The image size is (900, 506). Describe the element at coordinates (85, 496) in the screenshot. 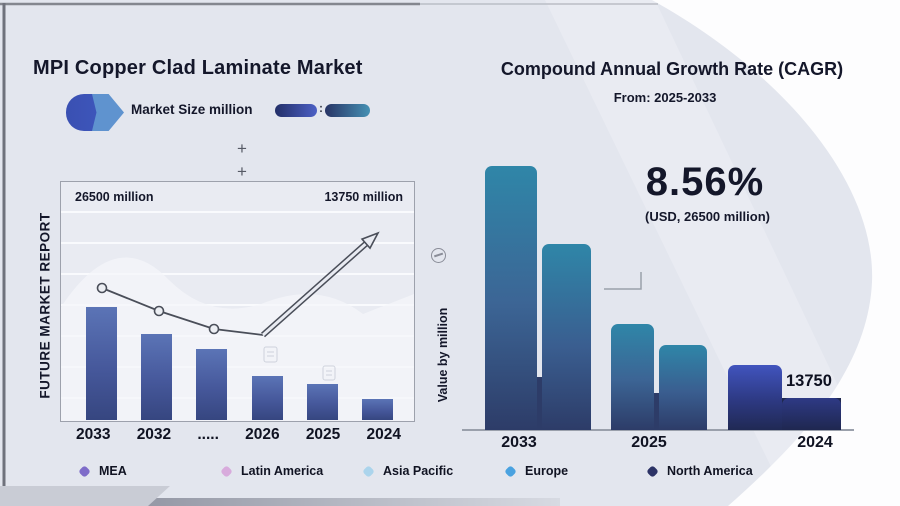

I see `bottom-left-silver-band` at that location.